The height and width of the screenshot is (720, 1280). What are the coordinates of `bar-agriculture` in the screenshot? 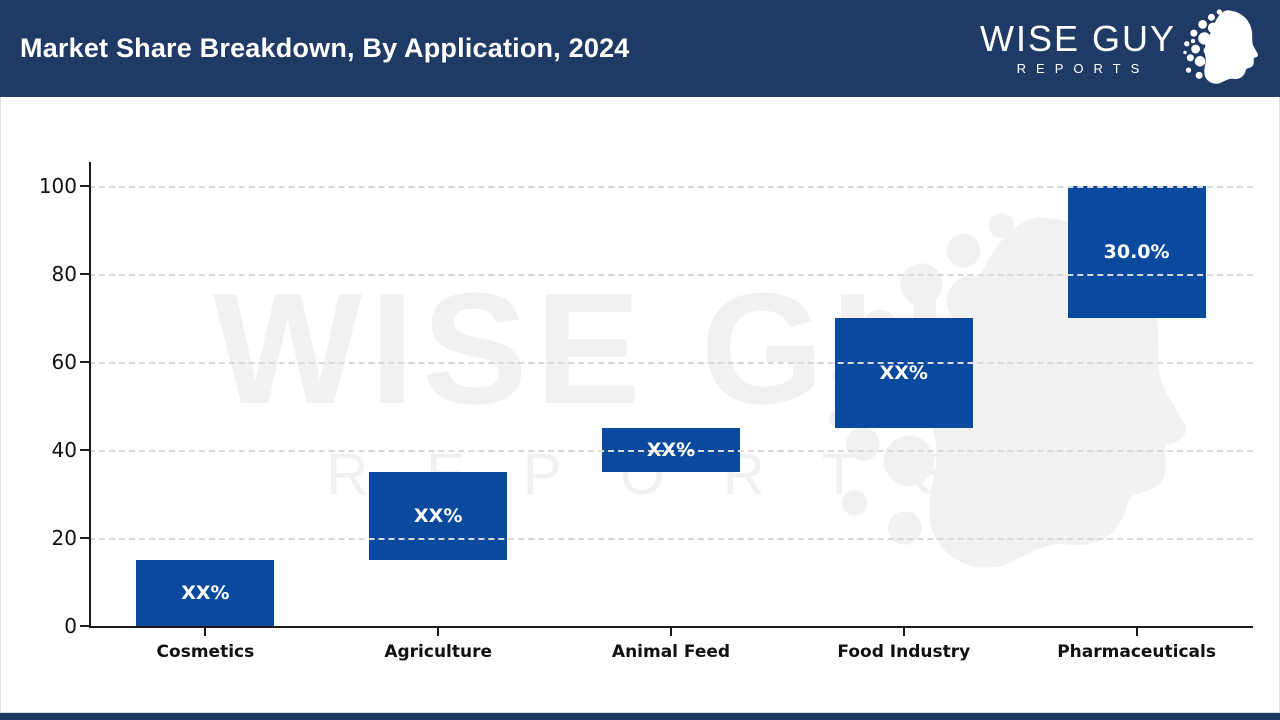 It's located at (438, 516).